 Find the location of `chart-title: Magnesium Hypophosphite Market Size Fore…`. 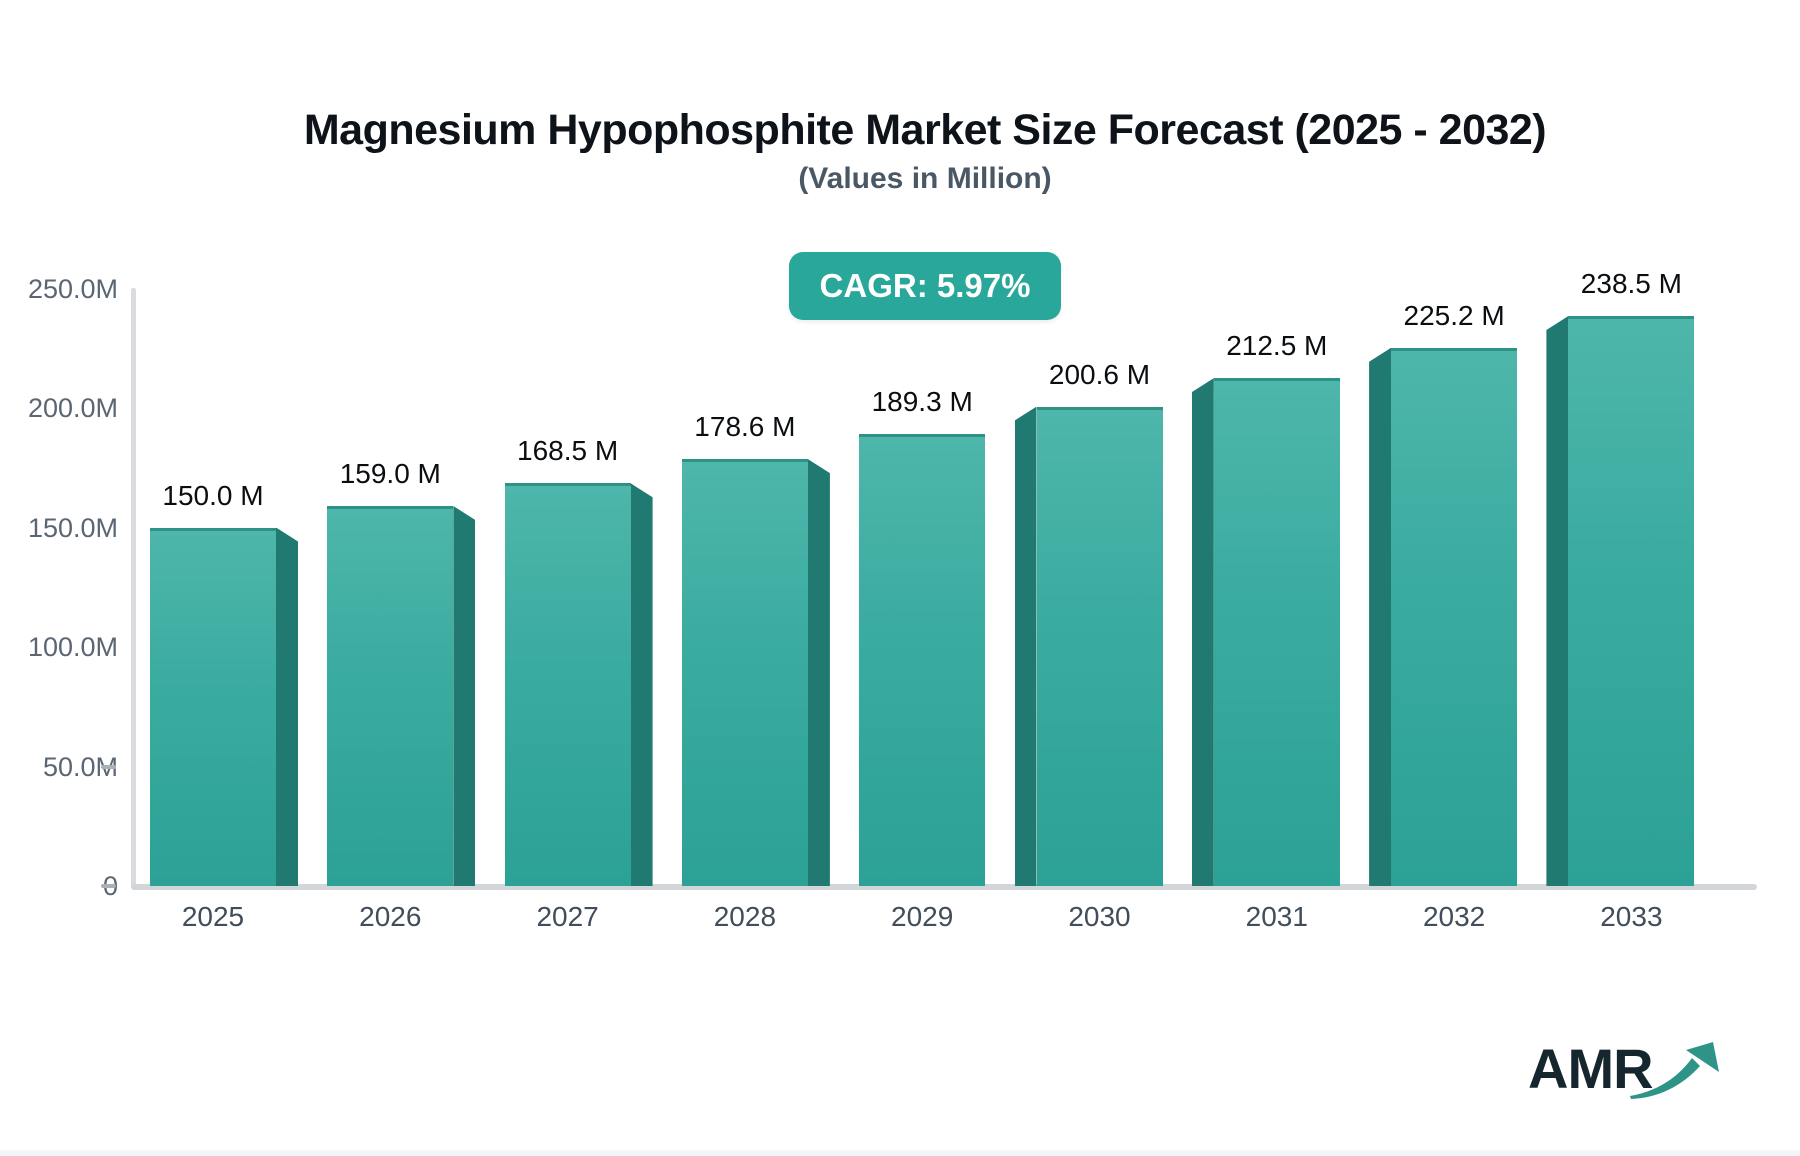

chart-title: Magnesium Hypophosphite Market Size Fore… is located at coordinates (925, 130).